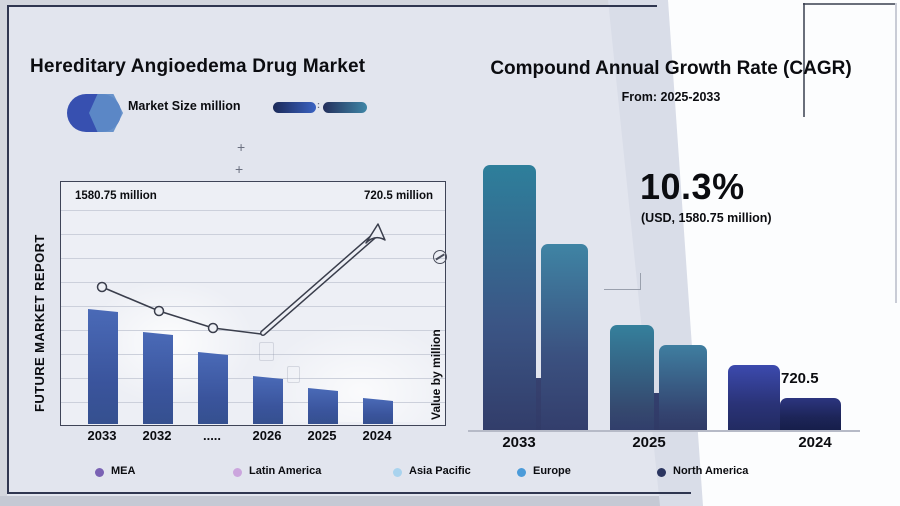 The image size is (900, 506). What do you see at coordinates (800, 378) in the screenshot?
I see `value-720-label: 720.5` at bounding box center [800, 378].